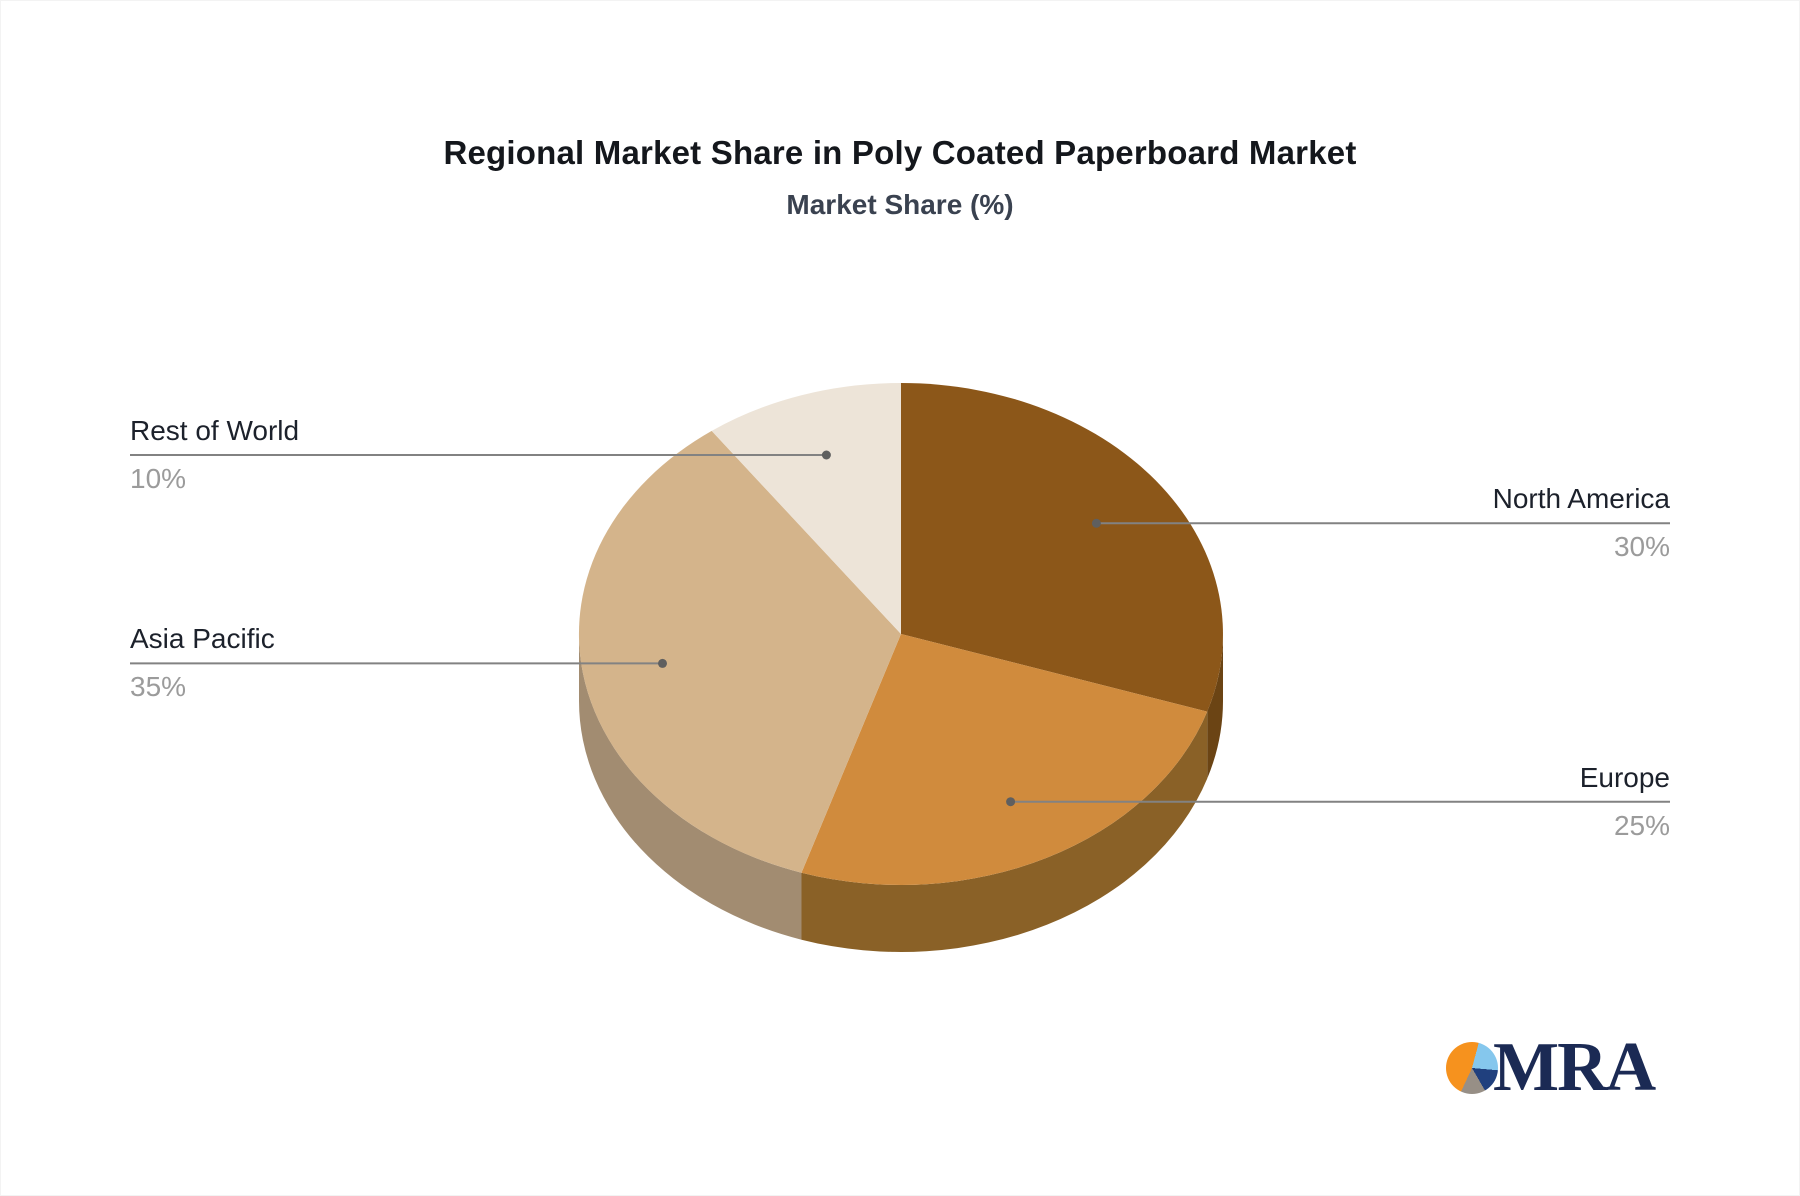 This screenshot has height=1196, width=1800. What do you see at coordinates (1472, 1068) in the screenshot?
I see `mra-logo-pie-icon` at bounding box center [1472, 1068].